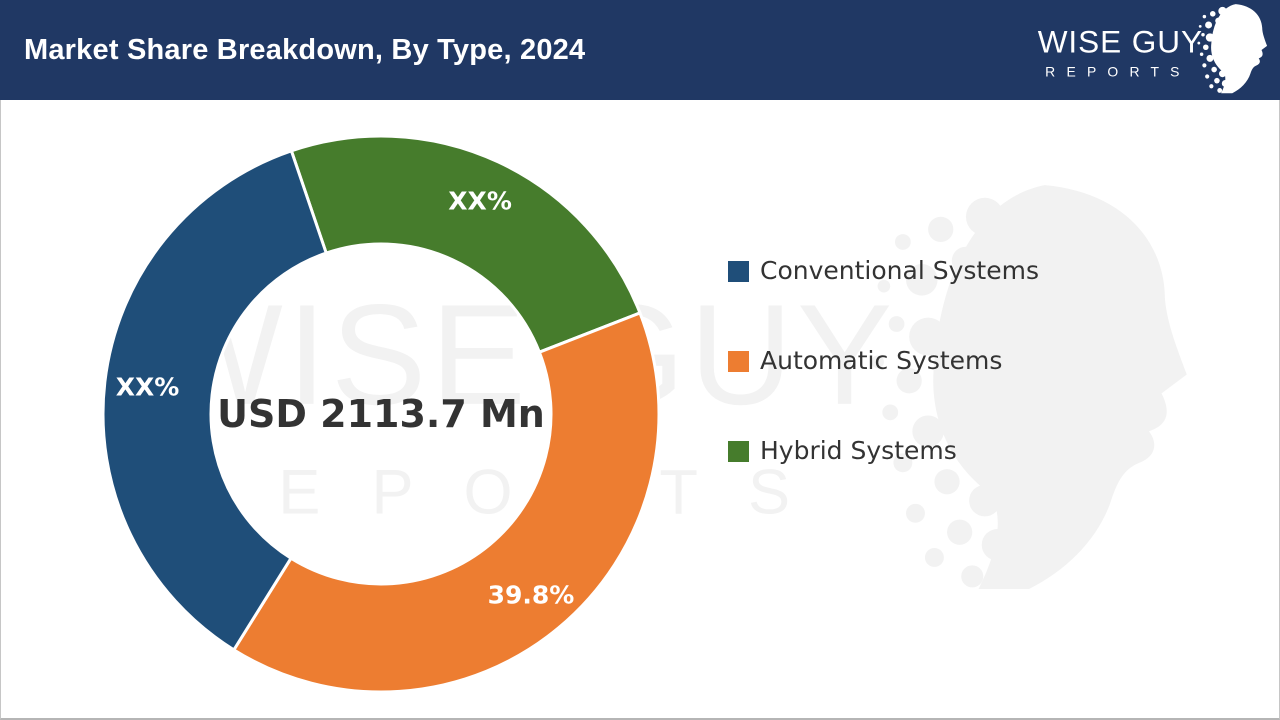 Image resolution: width=1280 pixels, height=720 pixels. Describe the element at coordinates (148, 387) in the screenshot. I see `slice-label-conventional-systems: XX%` at that location.